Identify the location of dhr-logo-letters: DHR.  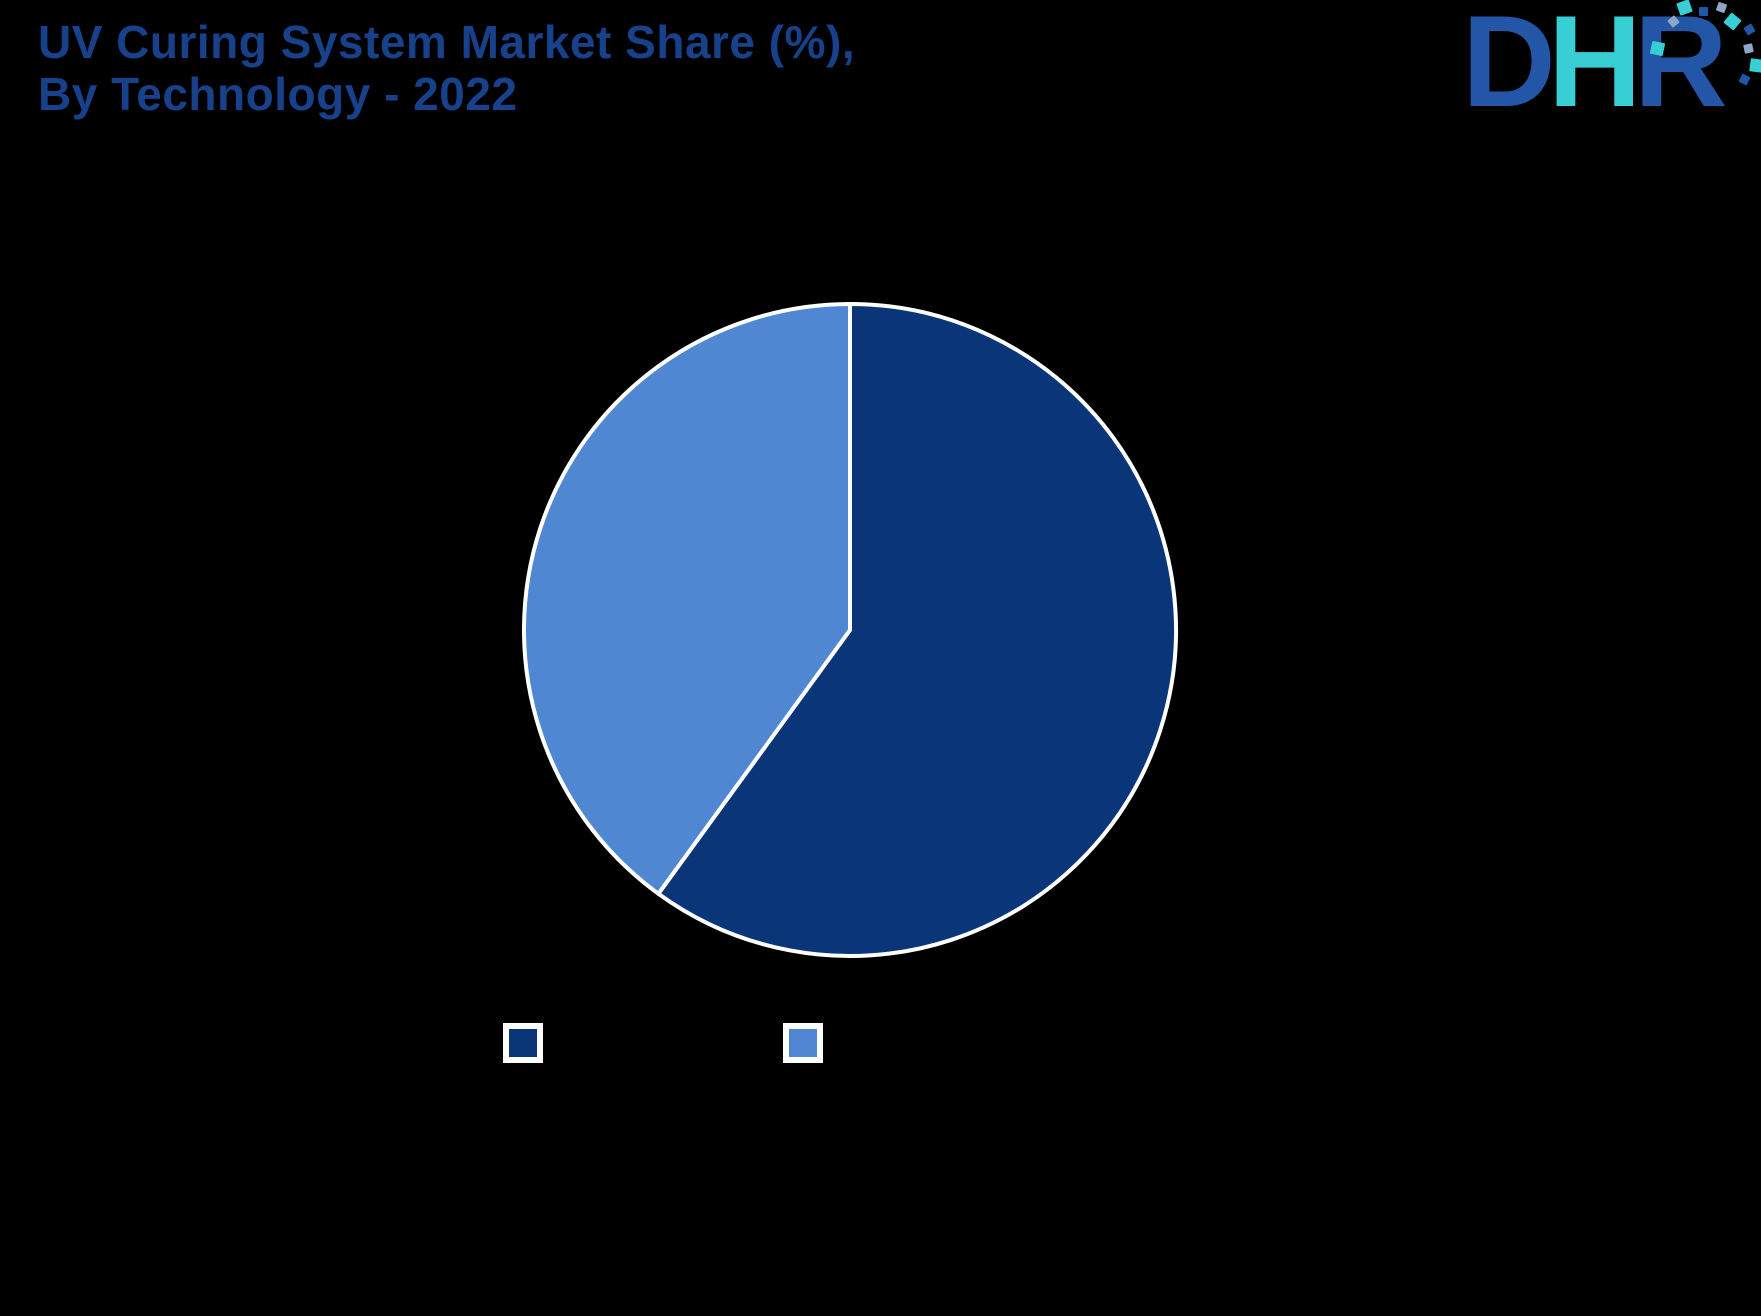
(1595, 68).